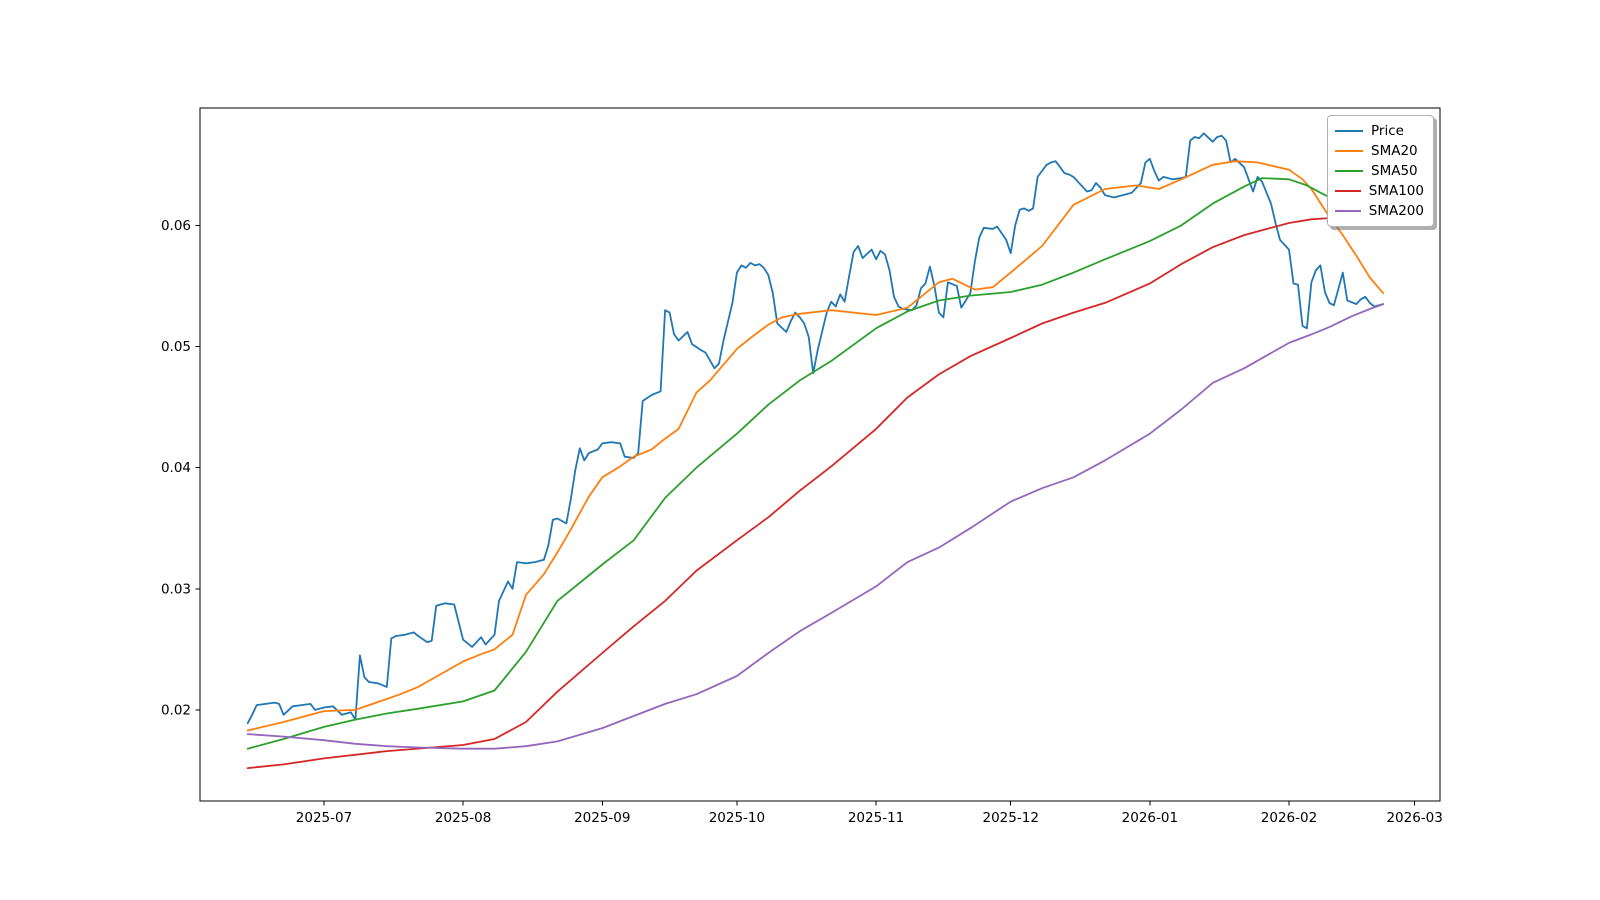 The width and height of the screenshot is (1600, 900). What do you see at coordinates (176, 589) in the screenshot?
I see `y-tick-label: 0.03` at bounding box center [176, 589].